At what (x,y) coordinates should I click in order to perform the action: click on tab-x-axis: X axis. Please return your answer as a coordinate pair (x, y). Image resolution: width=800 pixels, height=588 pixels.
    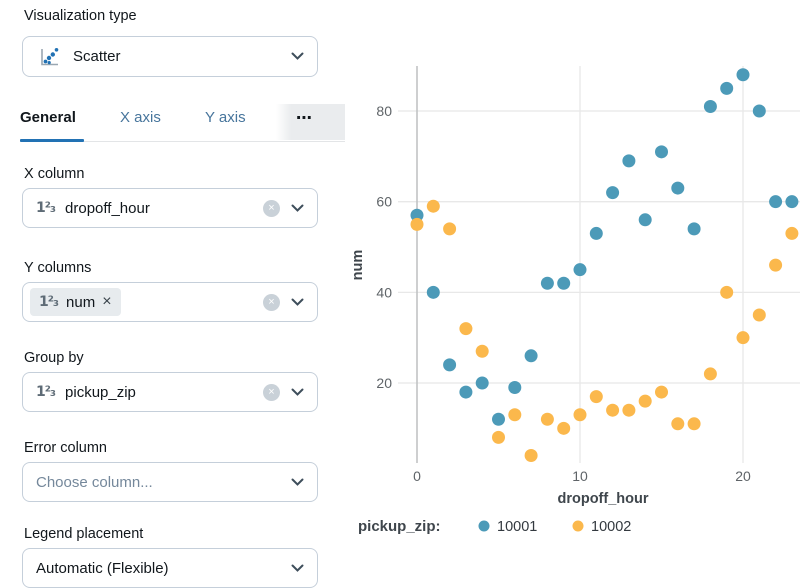
    Looking at the image, I should click on (140, 117).